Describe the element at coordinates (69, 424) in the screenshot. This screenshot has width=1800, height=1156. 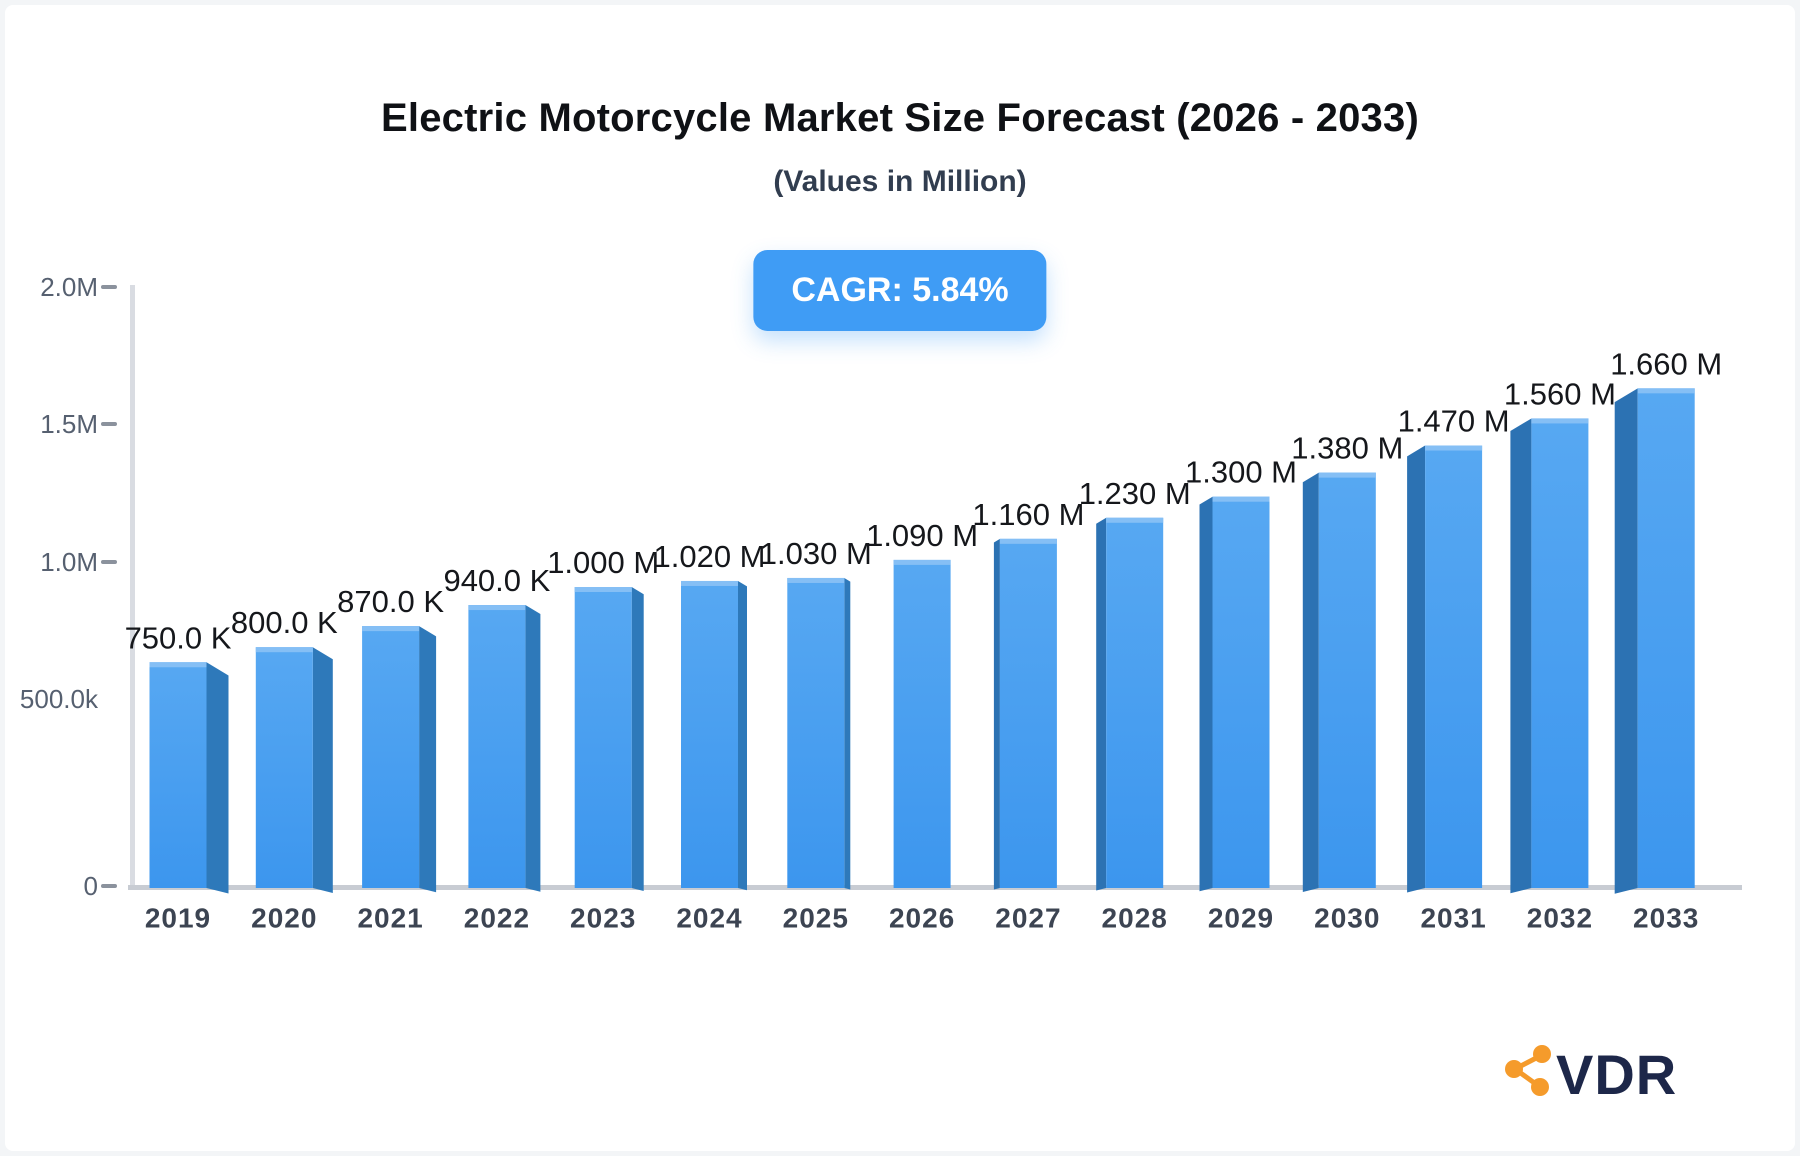
I see `y-tick-label: 1.5M` at that location.